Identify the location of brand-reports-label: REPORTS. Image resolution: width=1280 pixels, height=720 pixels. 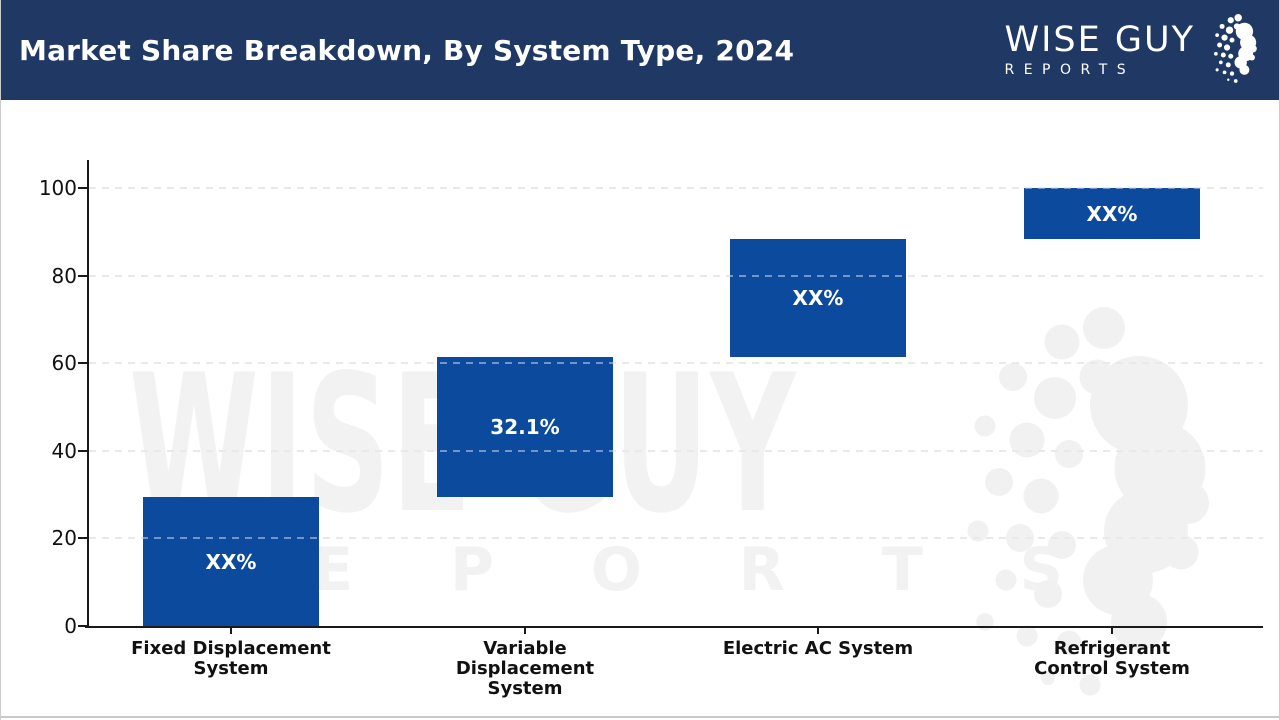
(1070, 70).